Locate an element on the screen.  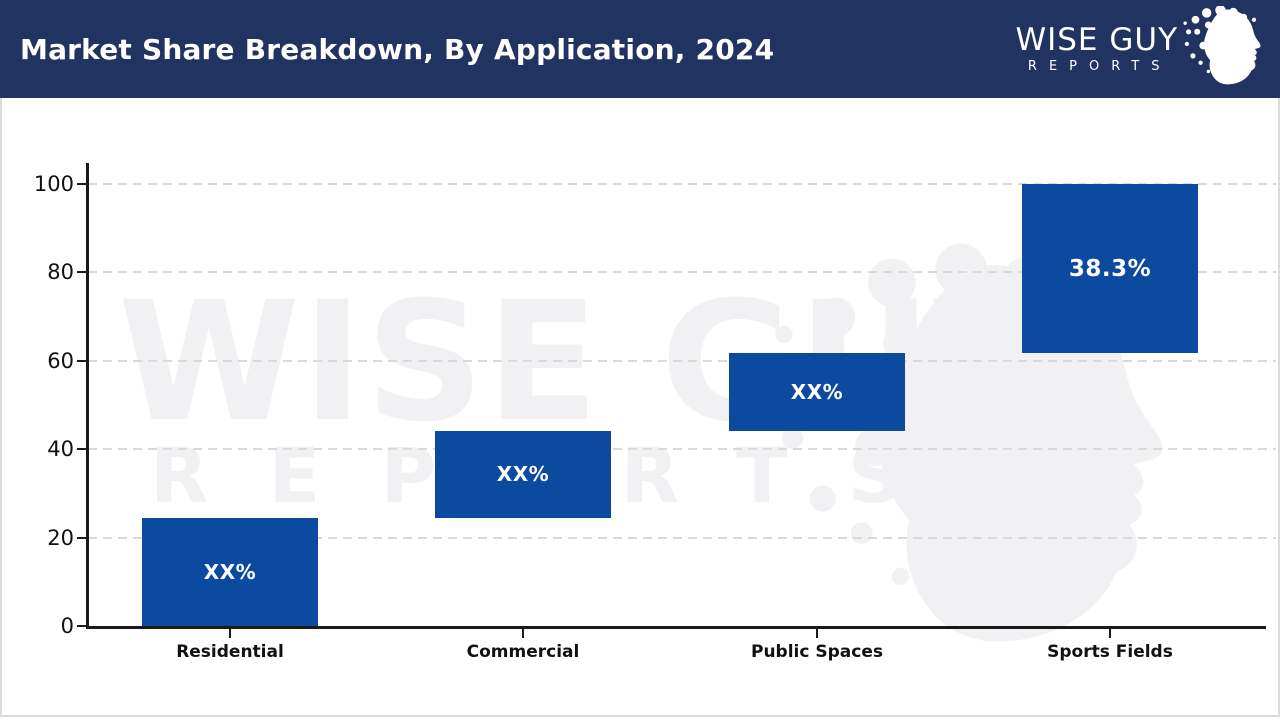
y-tick-label: 80 is located at coordinates (60, 272).